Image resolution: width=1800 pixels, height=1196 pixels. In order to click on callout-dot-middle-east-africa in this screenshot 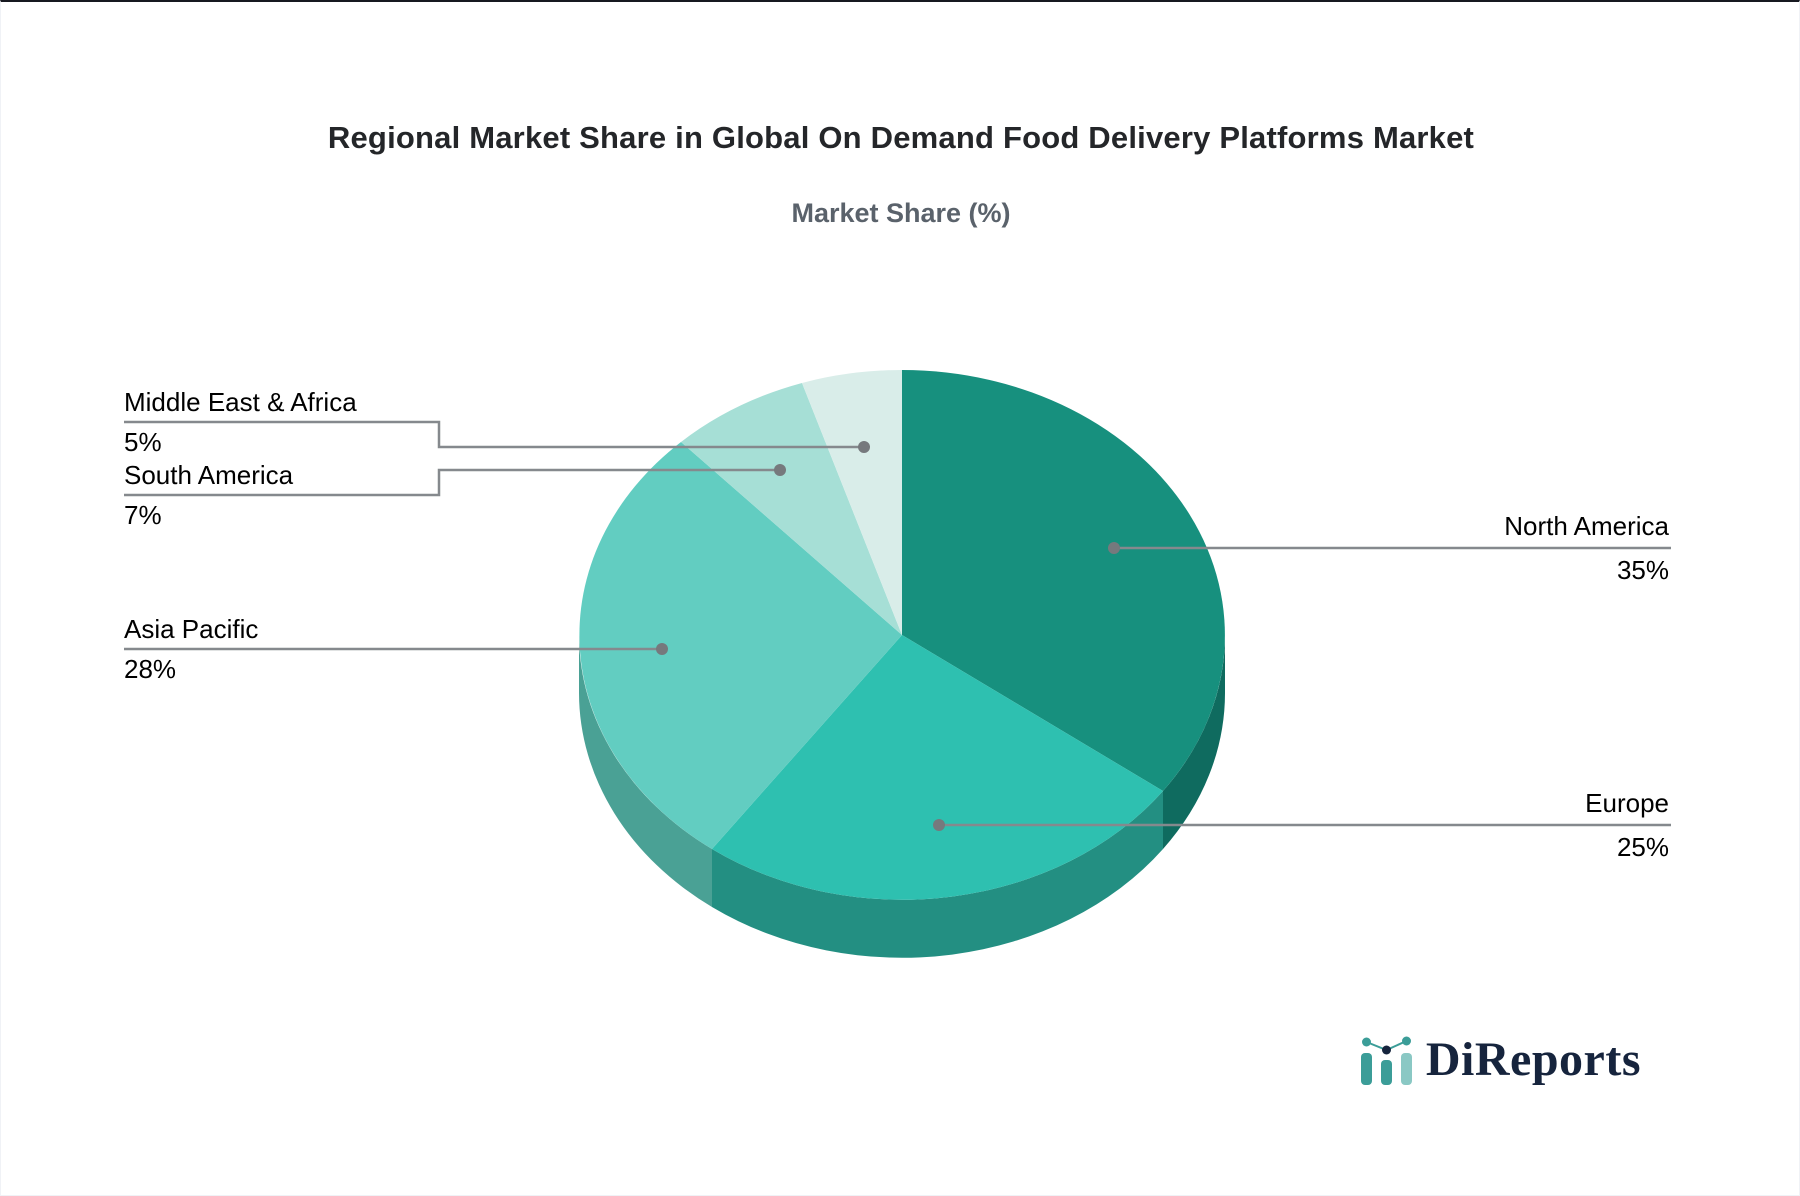, I will do `click(864, 447)`.